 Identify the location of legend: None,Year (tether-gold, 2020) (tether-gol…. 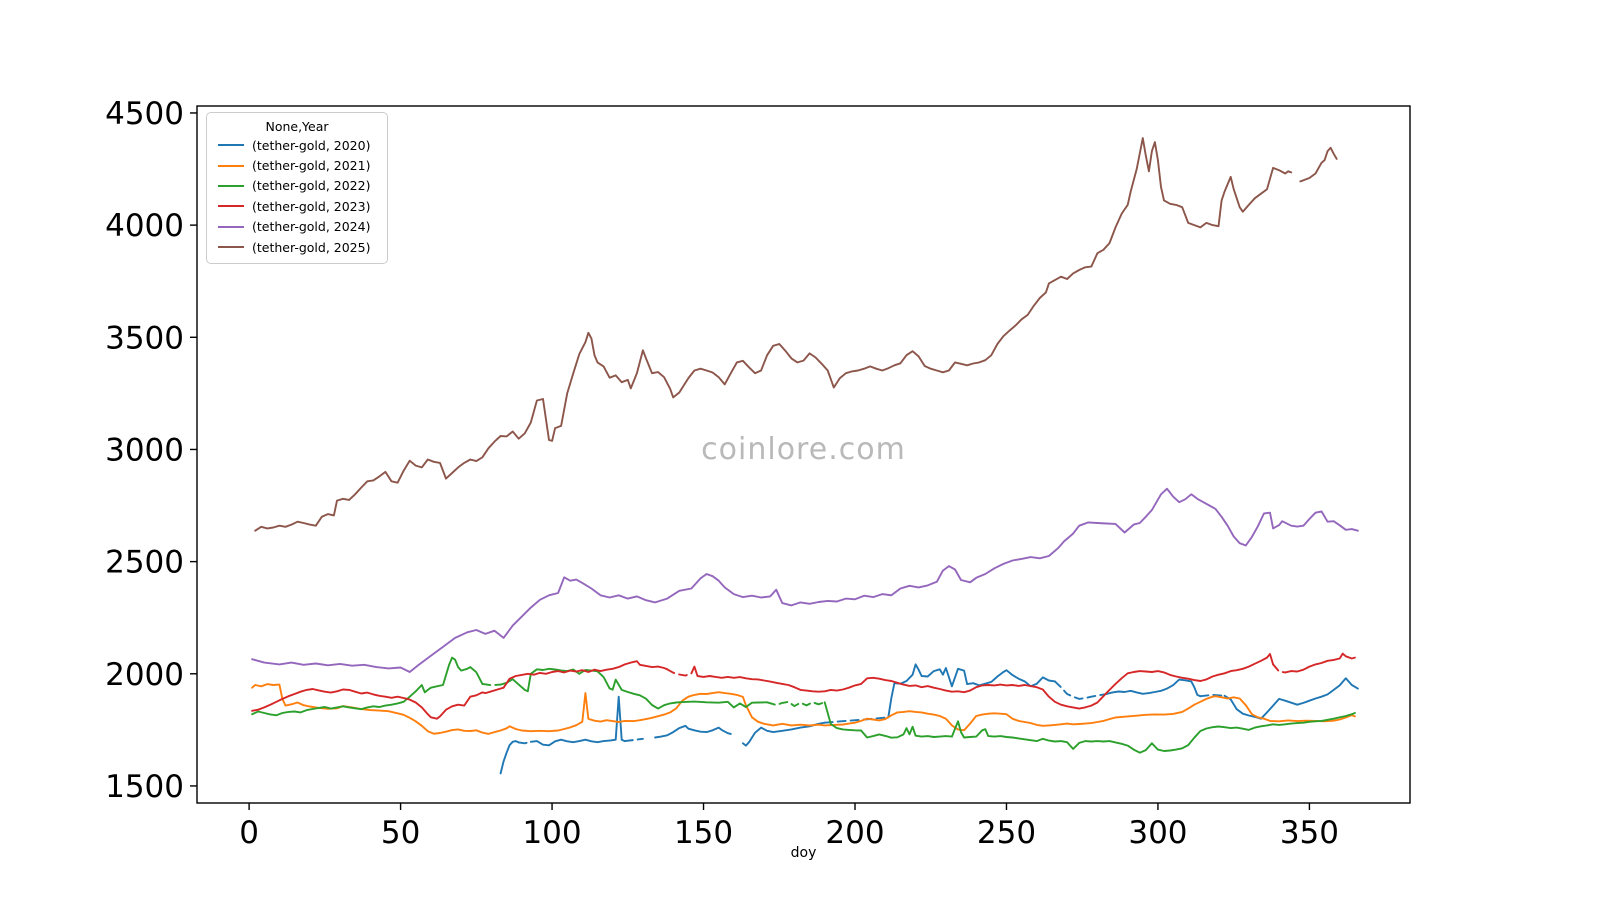
(297, 188).